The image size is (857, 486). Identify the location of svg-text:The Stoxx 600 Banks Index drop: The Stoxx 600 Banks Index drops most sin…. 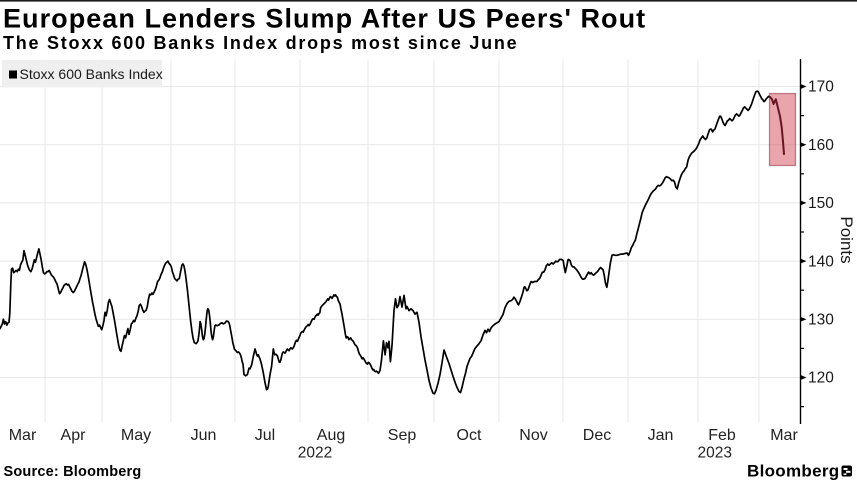
(260, 43).